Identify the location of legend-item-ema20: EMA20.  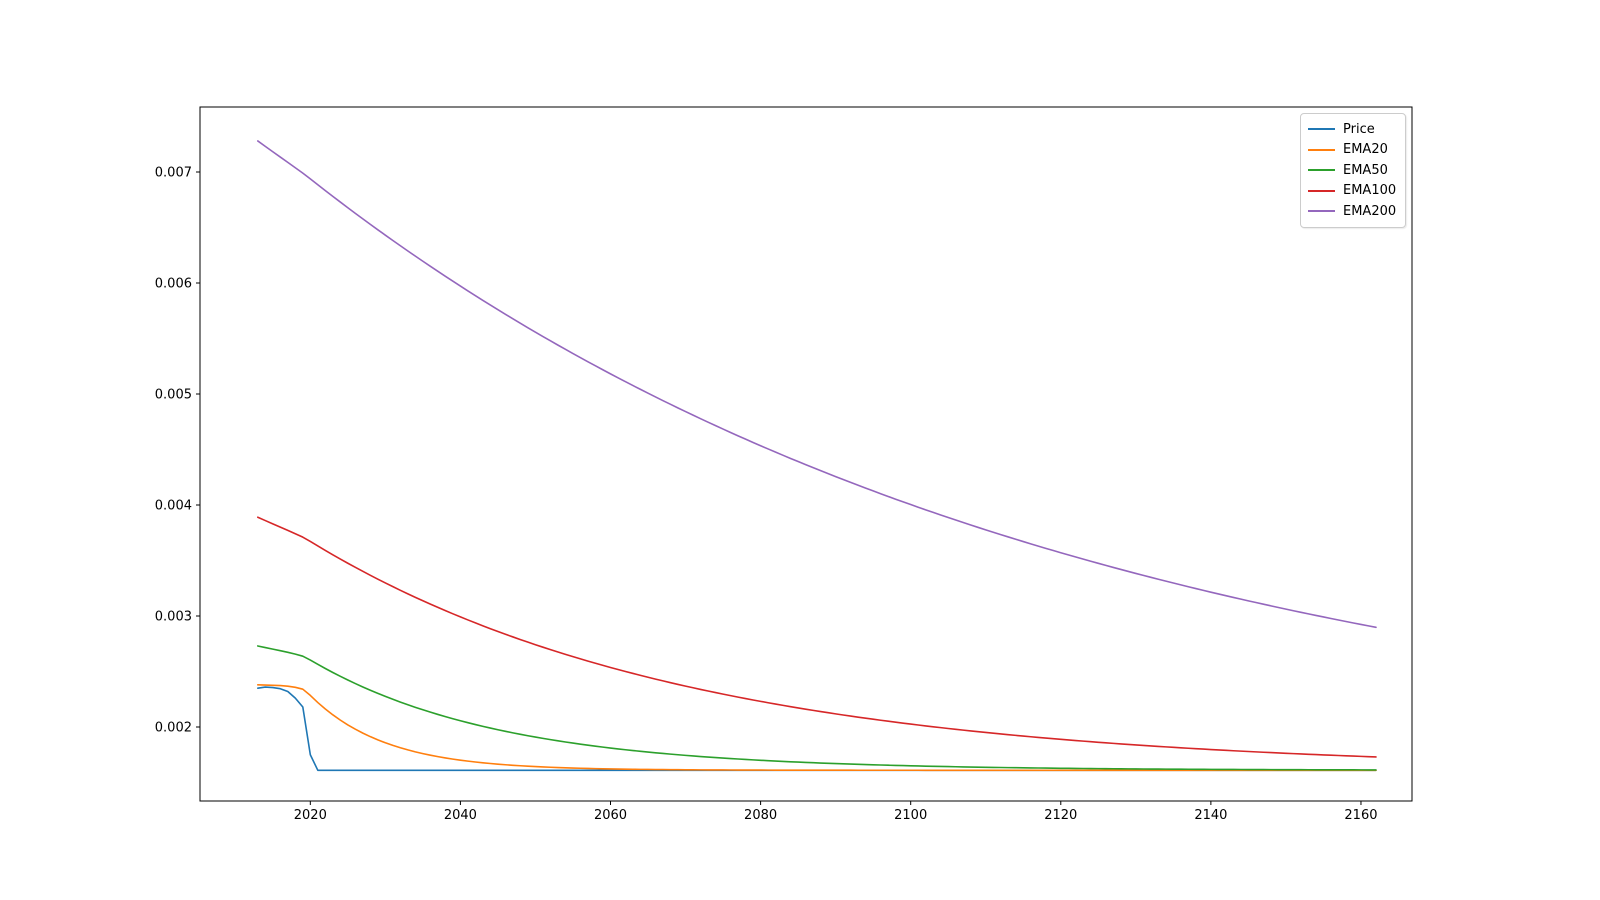
(1352, 150).